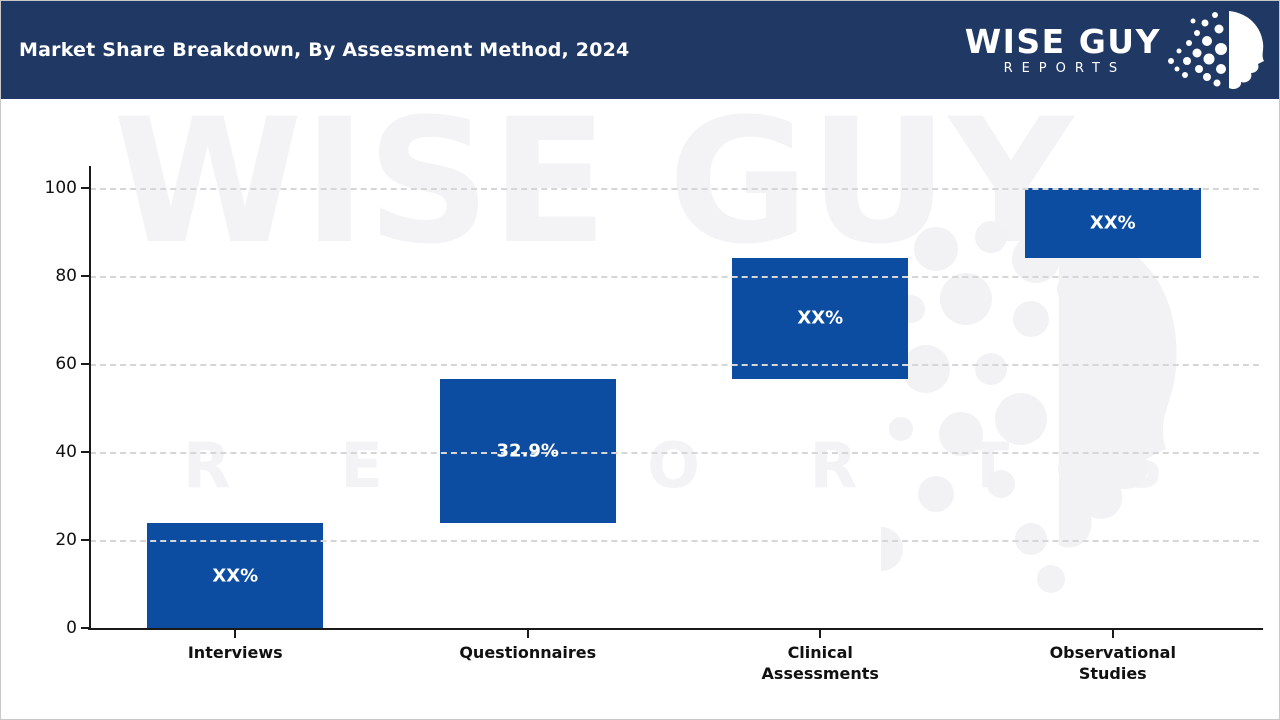 This screenshot has width=1280, height=720. What do you see at coordinates (820, 663) in the screenshot?
I see `x-axis-category-label: Clinical Assessments` at bounding box center [820, 663].